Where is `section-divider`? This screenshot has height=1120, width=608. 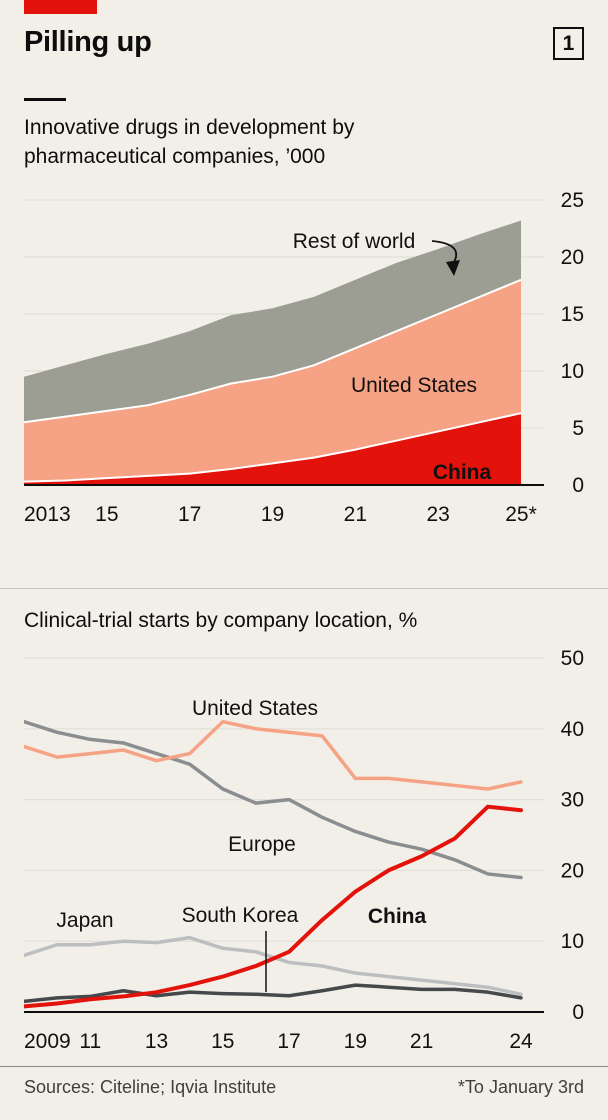
section-divider is located at coordinates (304, 588).